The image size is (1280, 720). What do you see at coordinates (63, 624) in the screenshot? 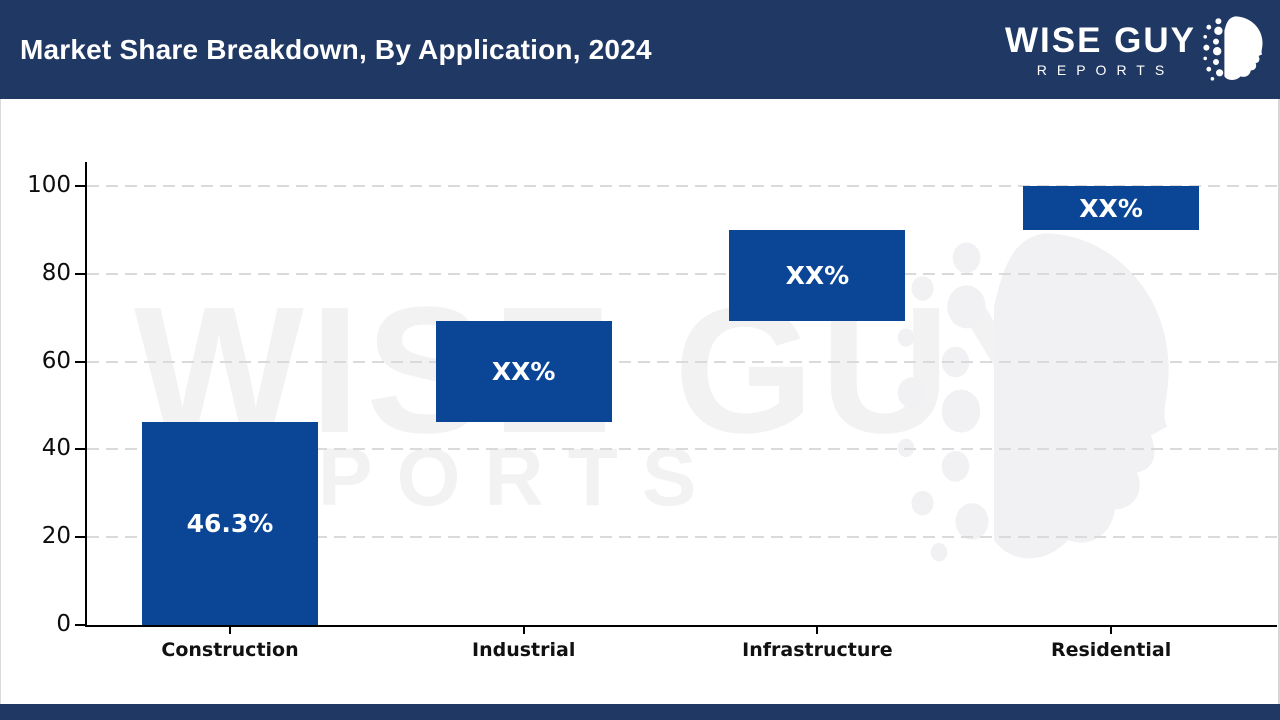
I see `y-tick-label-0: 0` at bounding box center [63, 624].